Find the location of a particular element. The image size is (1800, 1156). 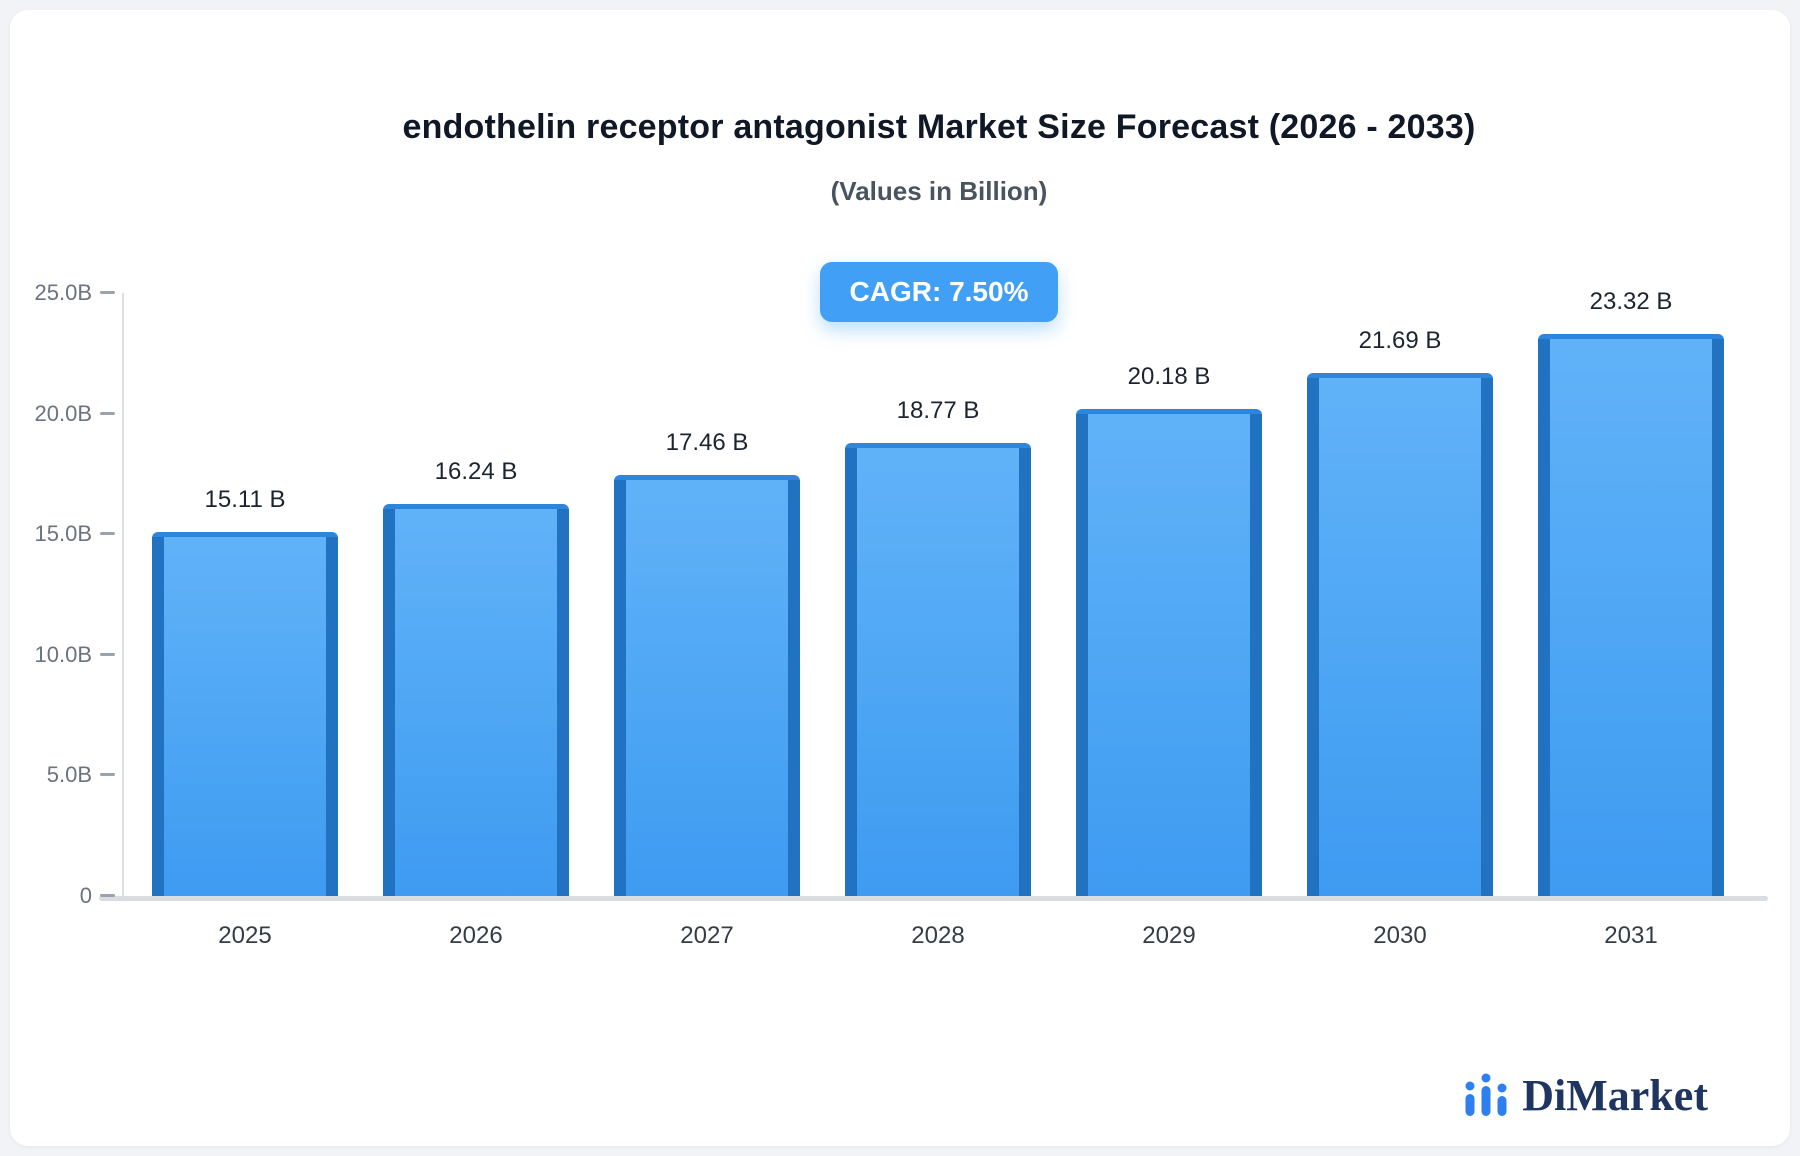

x-axis-line is located at coordinates (933, 898).